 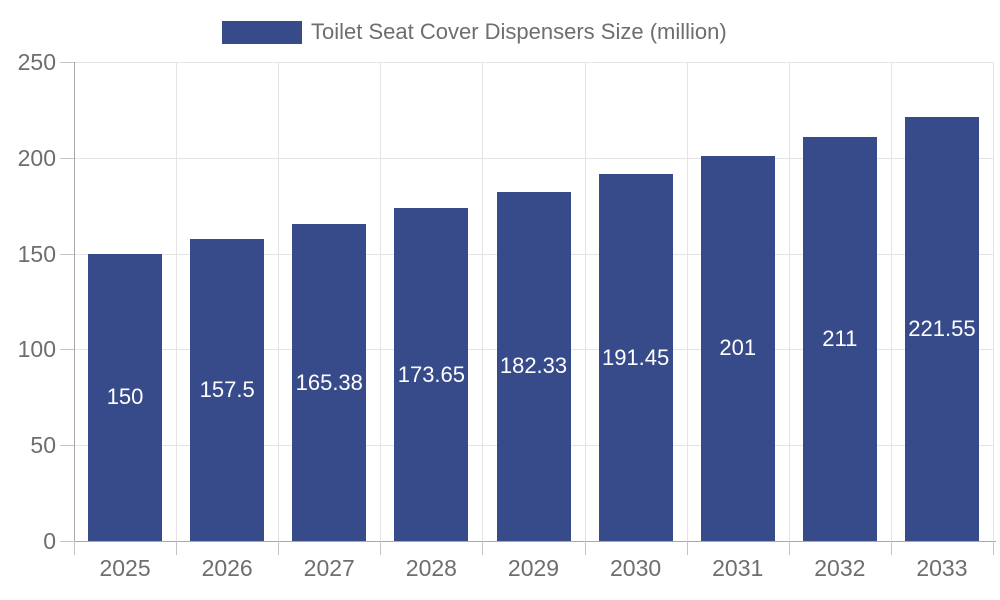 I want to click on y-axis-line, so click(x=74, y=301).